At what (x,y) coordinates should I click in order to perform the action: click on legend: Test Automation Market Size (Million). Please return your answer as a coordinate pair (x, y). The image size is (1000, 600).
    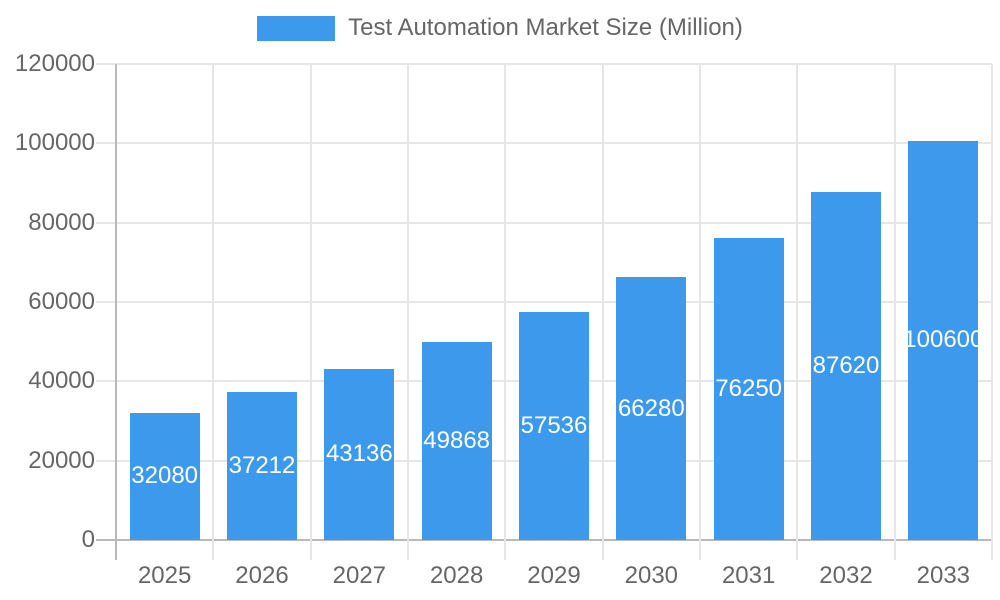
    Looking at the image, I should click on (500, 28).